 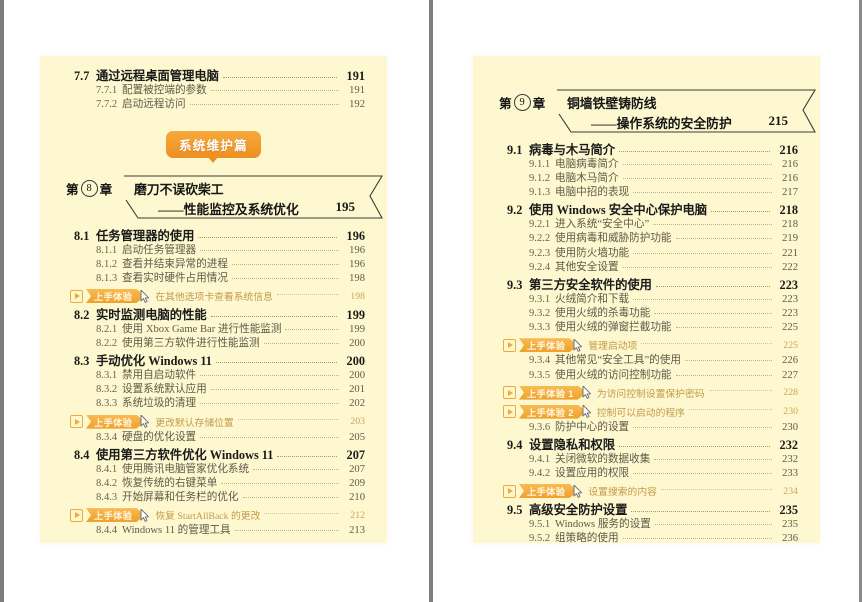 I want to click on page-number: 236, so click(x=790, y=539).